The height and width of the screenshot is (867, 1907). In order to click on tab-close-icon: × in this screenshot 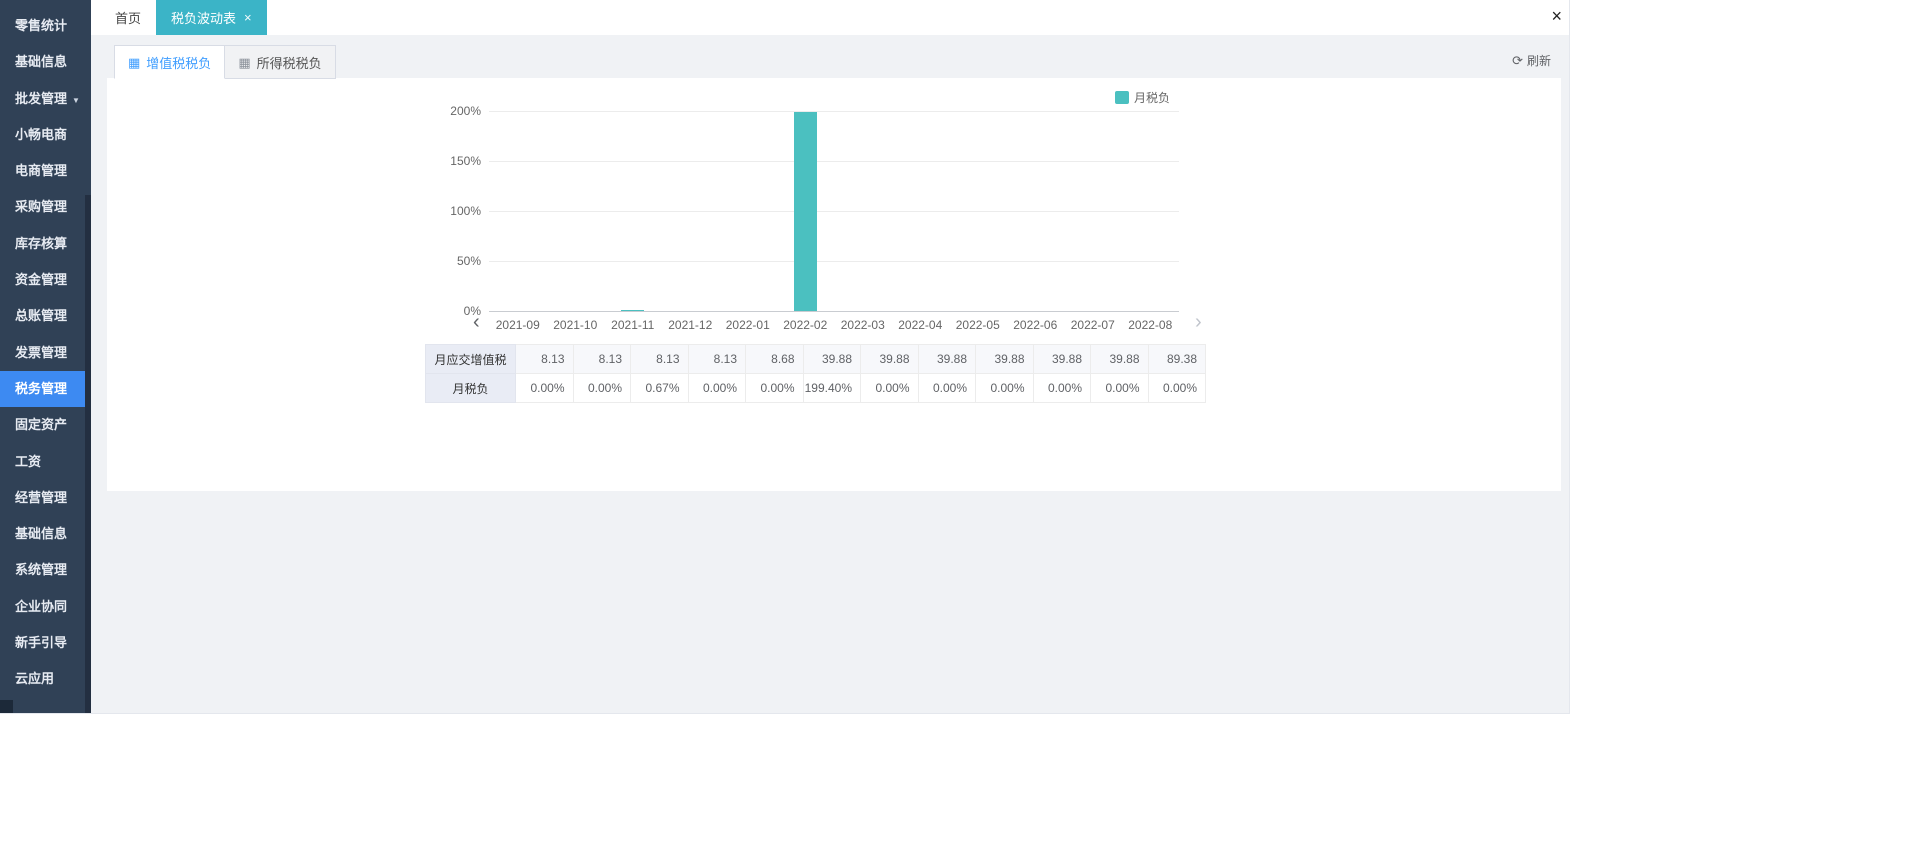, I will do `click(248, 17)`.